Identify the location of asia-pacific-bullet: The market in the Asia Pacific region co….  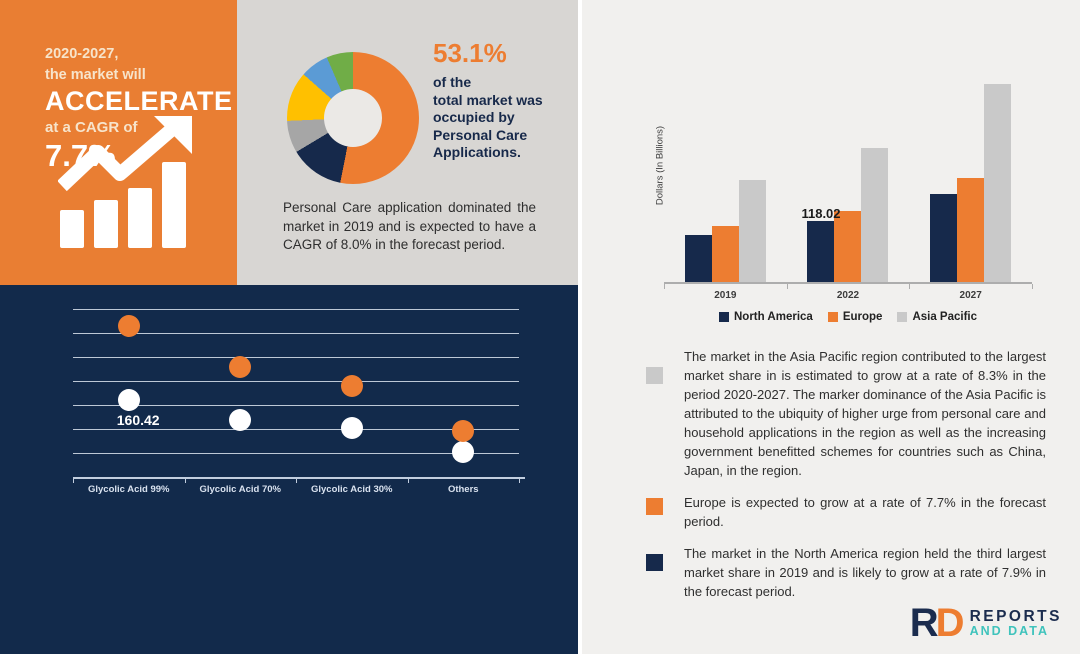
(847, 413).